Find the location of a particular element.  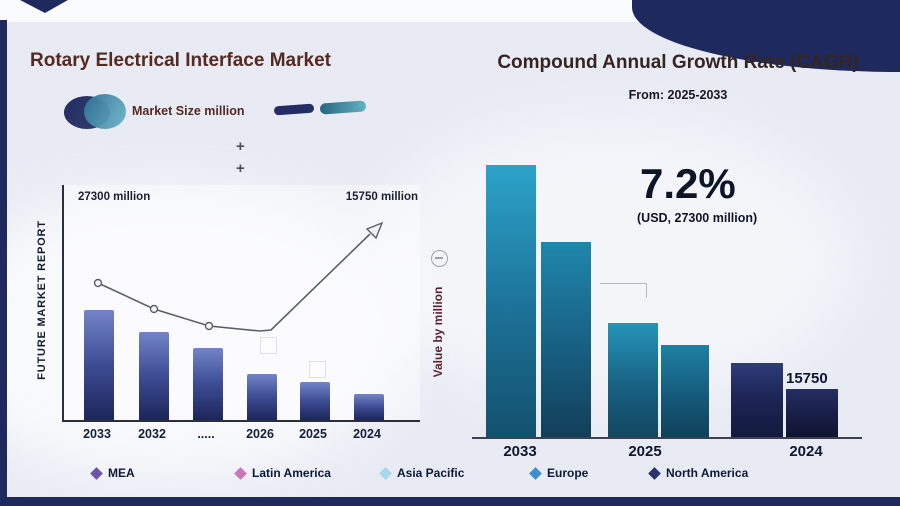

bar-2024-secondary is located at coordinates (812, 413).